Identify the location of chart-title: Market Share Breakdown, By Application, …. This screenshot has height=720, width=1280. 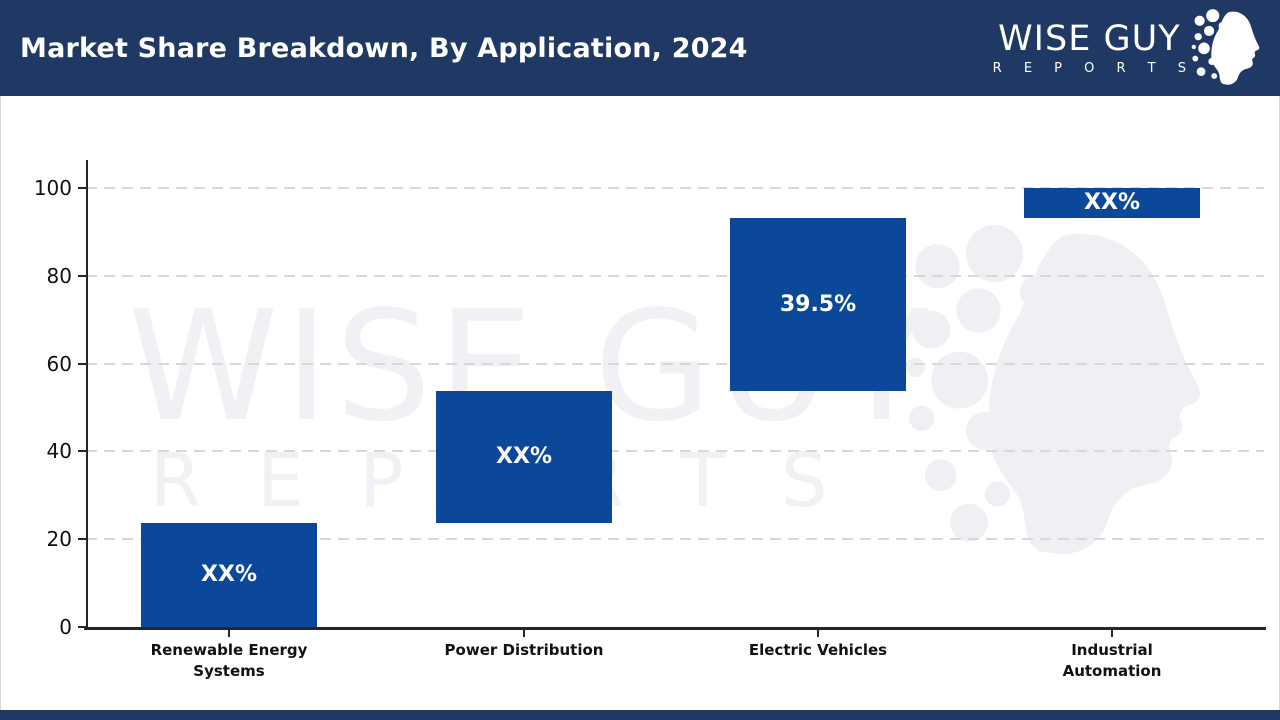
(384, 48).